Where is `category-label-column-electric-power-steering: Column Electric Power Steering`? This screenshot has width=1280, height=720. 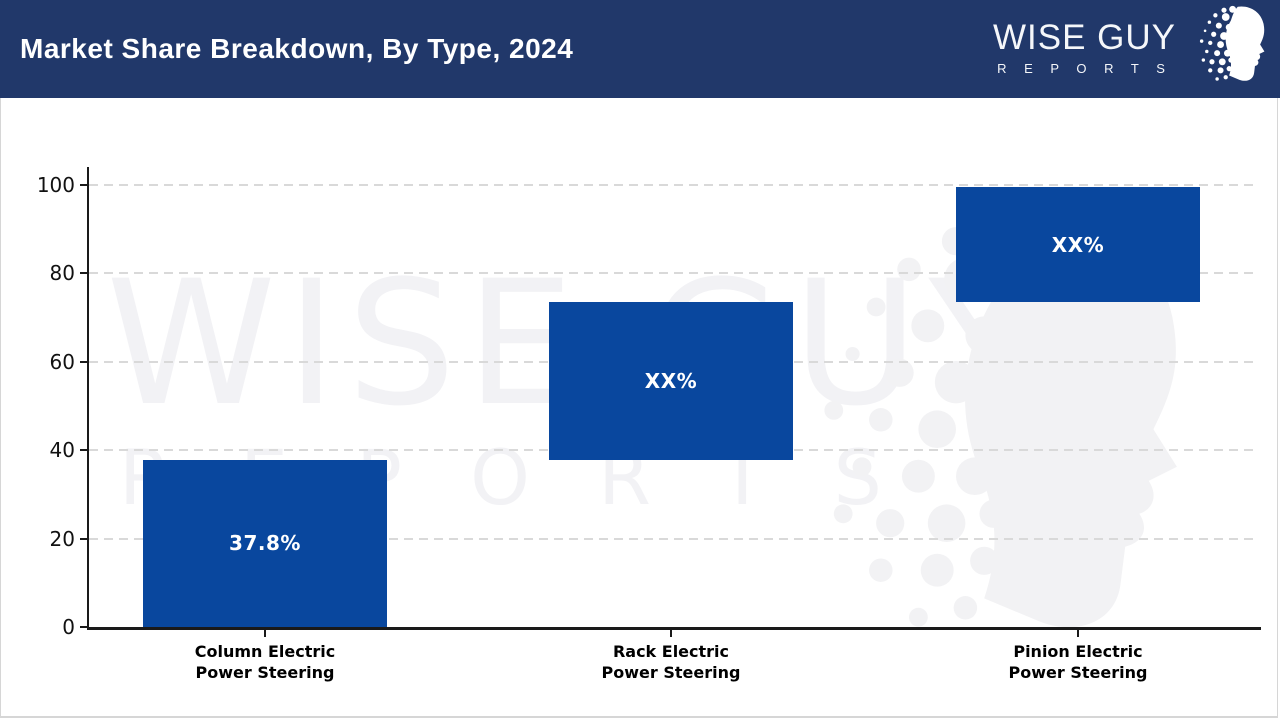
category-label-column-electric-power-steering: Column Electric Power Steering is located at coordinates (265, 662).